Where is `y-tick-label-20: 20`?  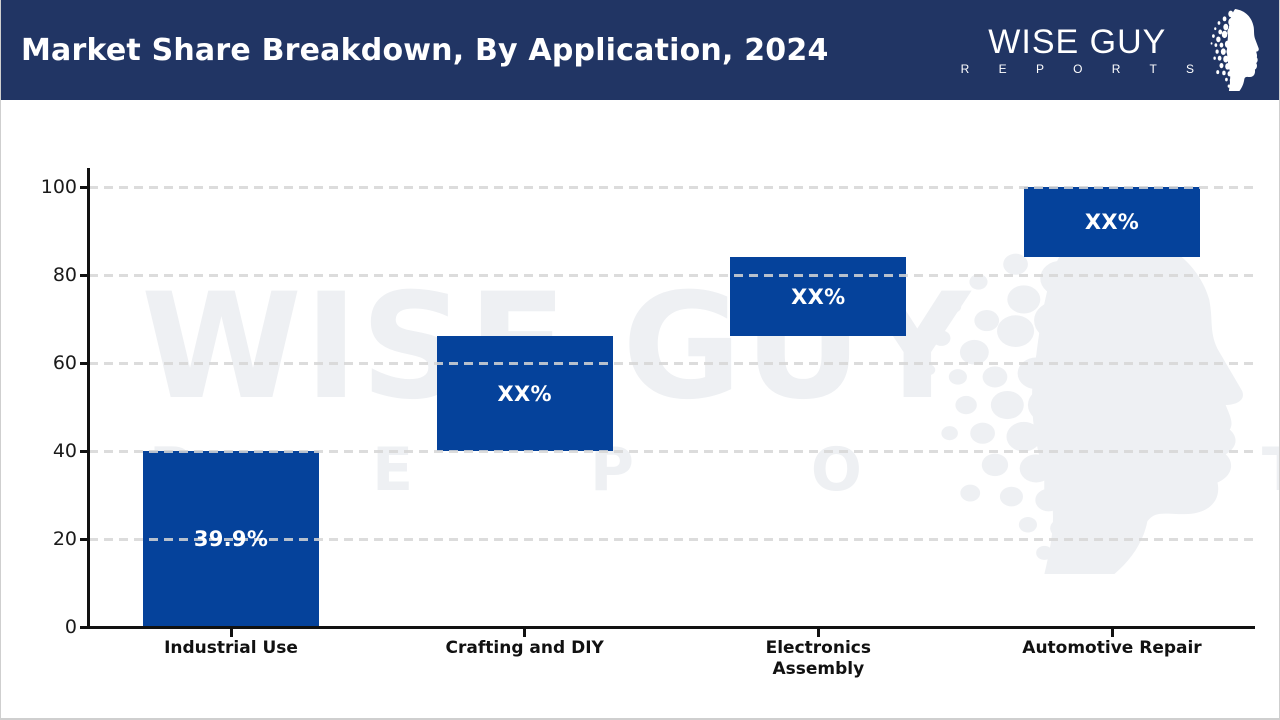
y-tick-label-20: 20 is located at coordinates (64, 539).